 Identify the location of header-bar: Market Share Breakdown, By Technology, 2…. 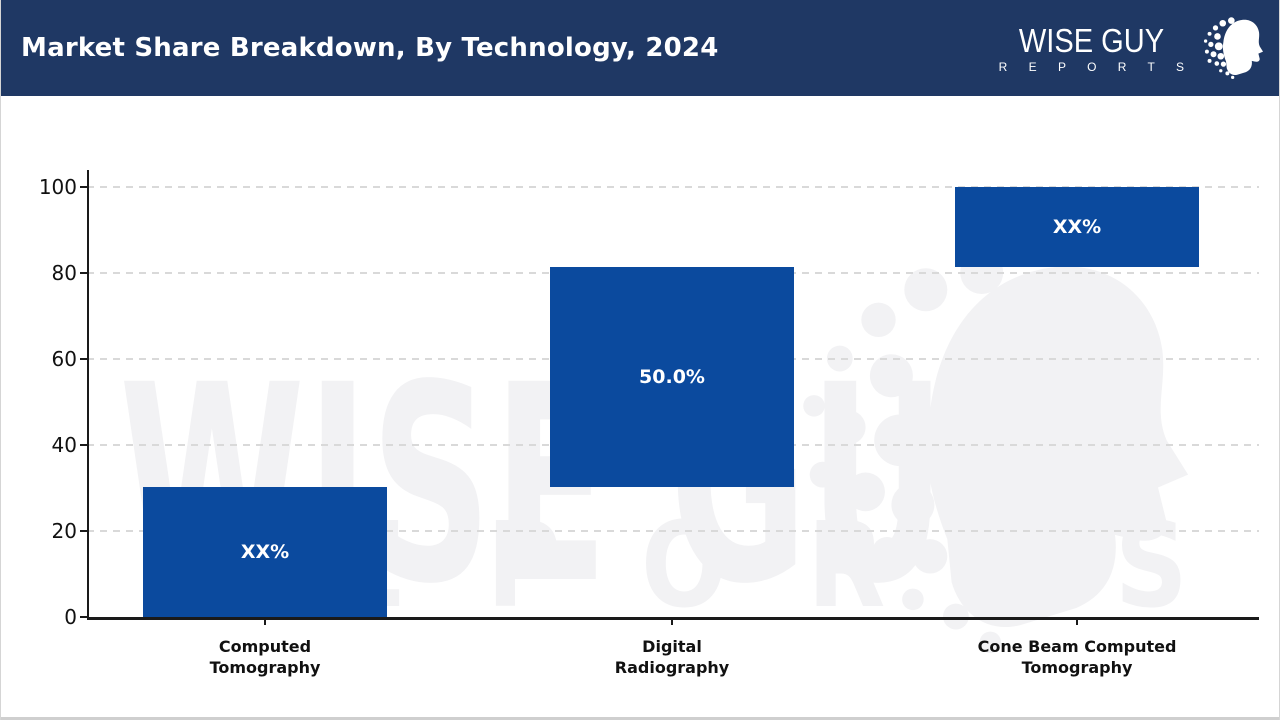
(640, 48).